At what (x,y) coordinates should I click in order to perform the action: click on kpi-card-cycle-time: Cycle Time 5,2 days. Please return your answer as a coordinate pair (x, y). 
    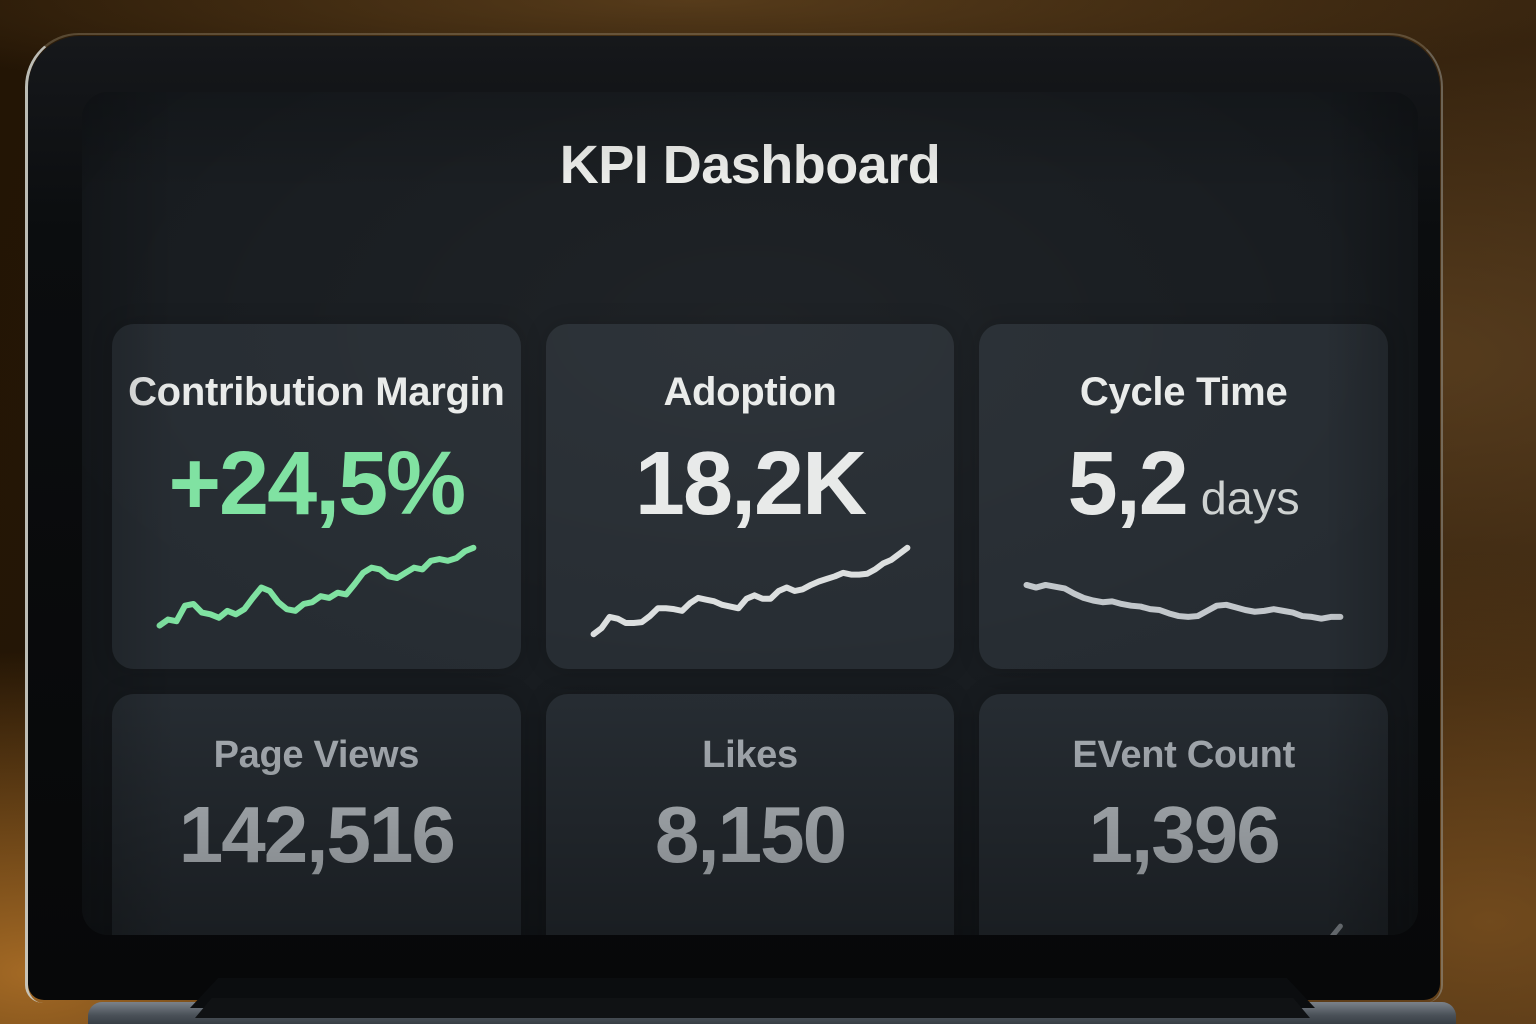
    Looking at the image, I should click on (1183, 496).